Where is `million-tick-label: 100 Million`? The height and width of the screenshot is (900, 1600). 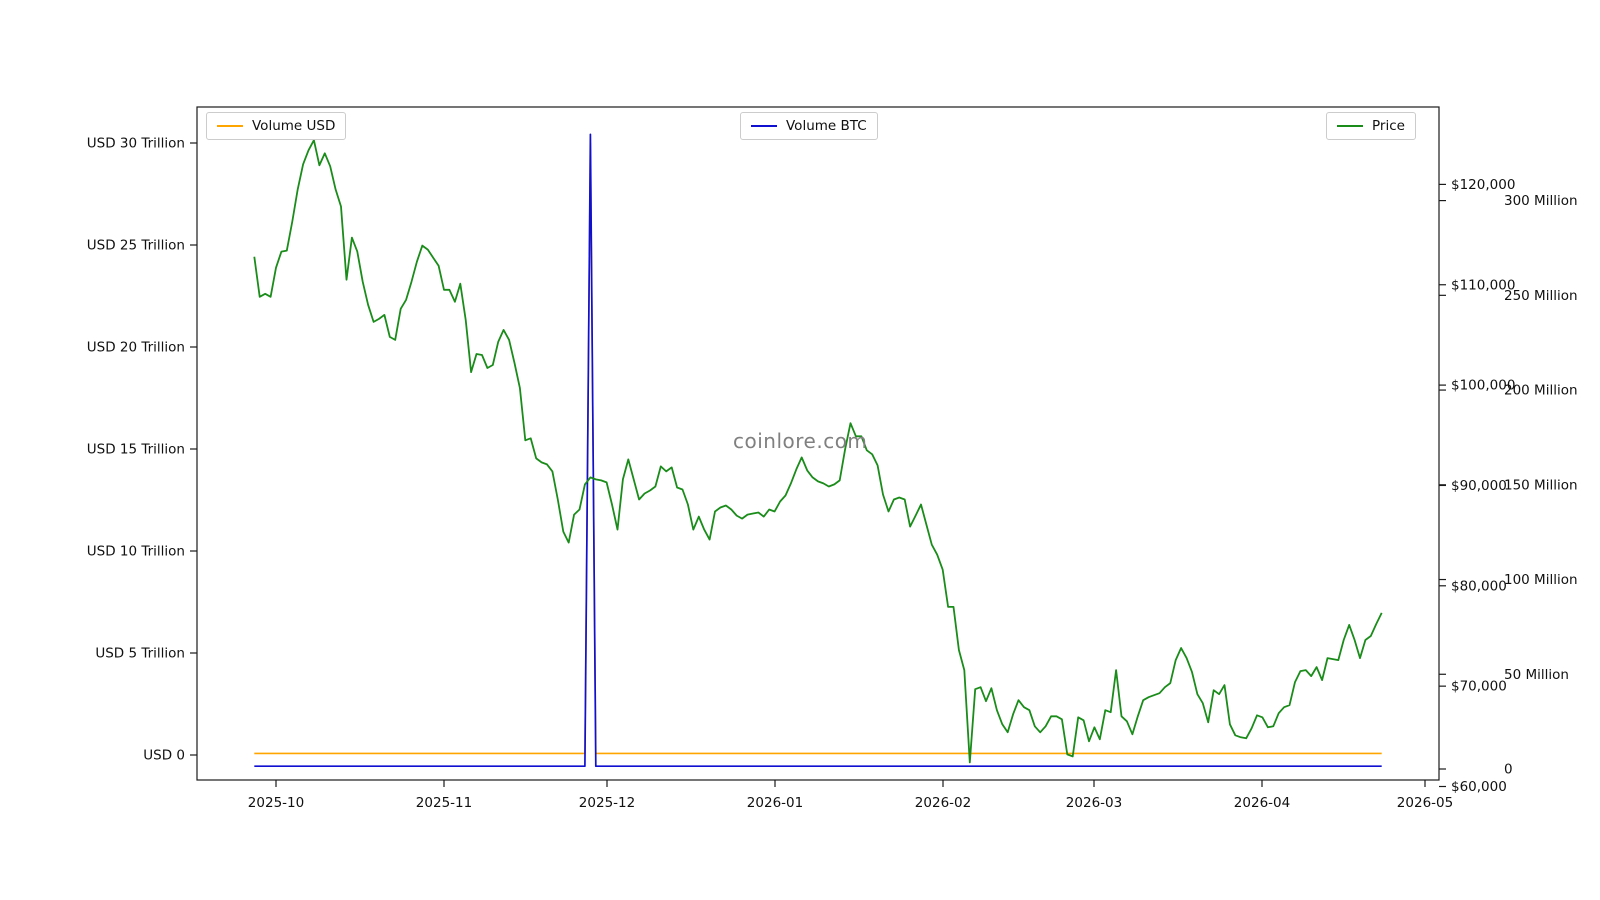 million-tick-label: 100 Million is located at coordinates (1541, 580).